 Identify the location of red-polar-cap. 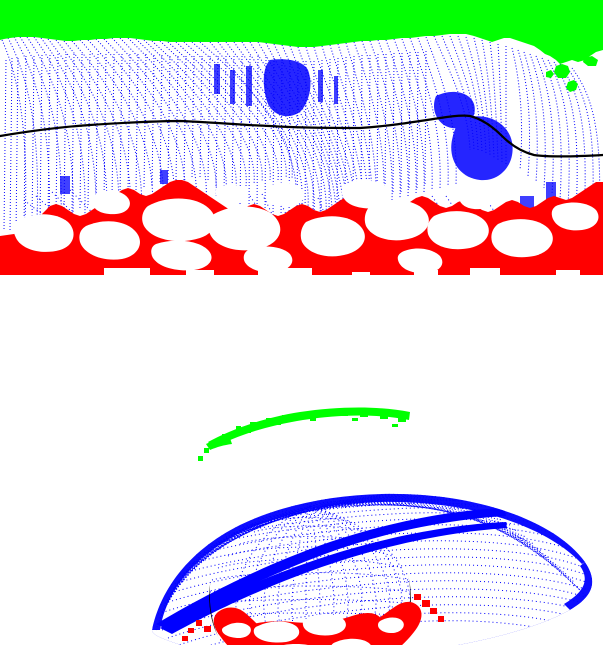
(313, 619).